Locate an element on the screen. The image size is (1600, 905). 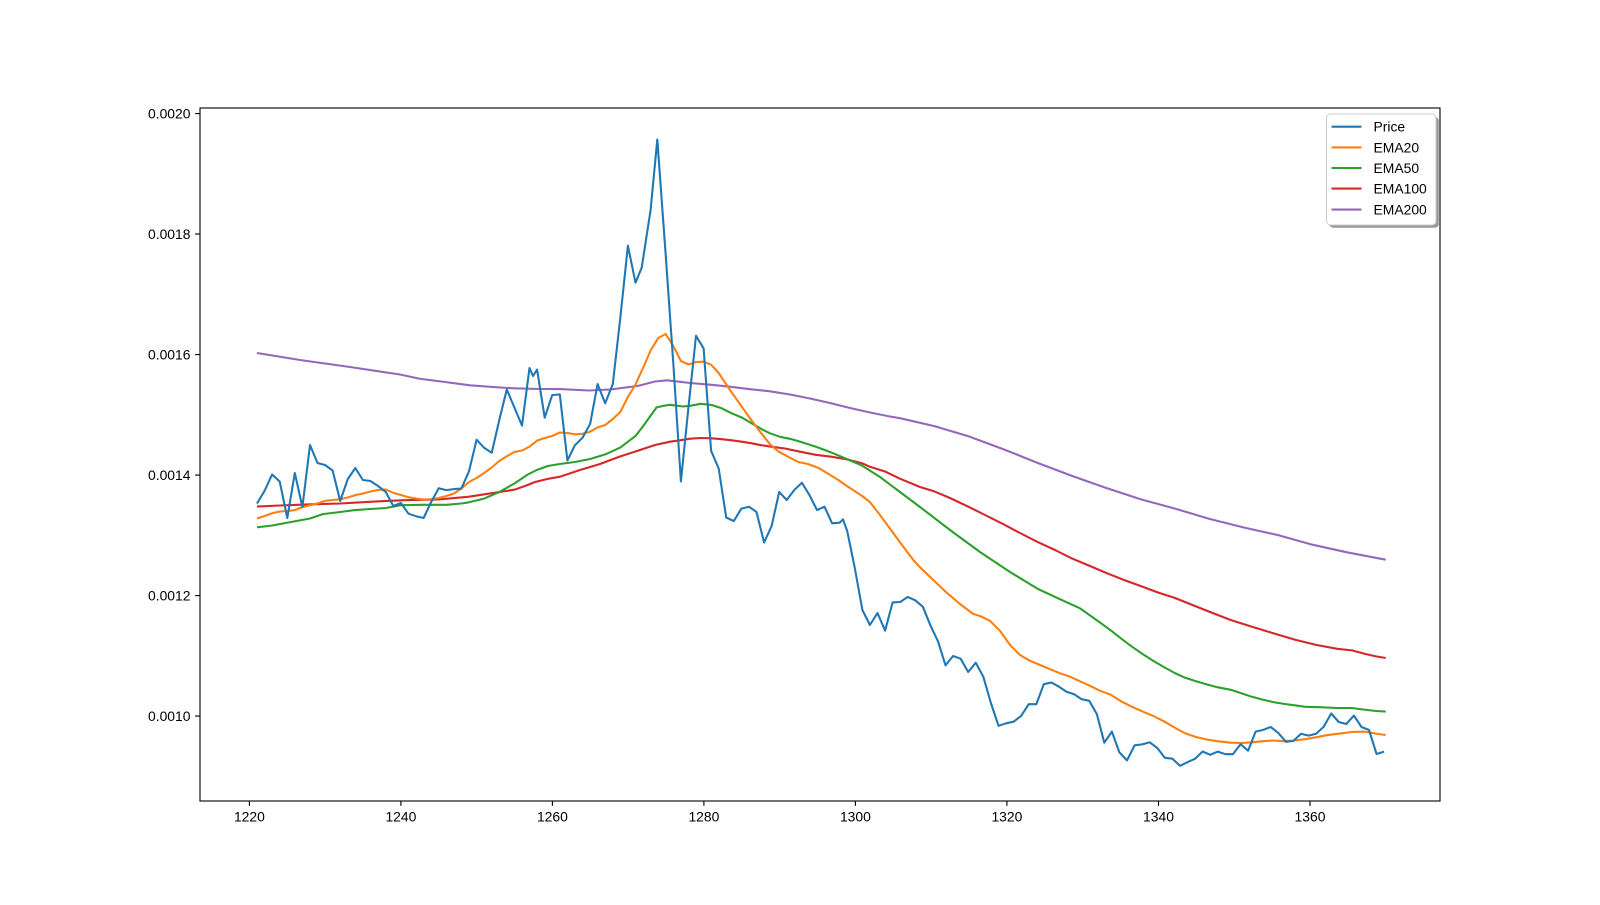
svg-text: 0.0018 is located at coordinates (169, 234).